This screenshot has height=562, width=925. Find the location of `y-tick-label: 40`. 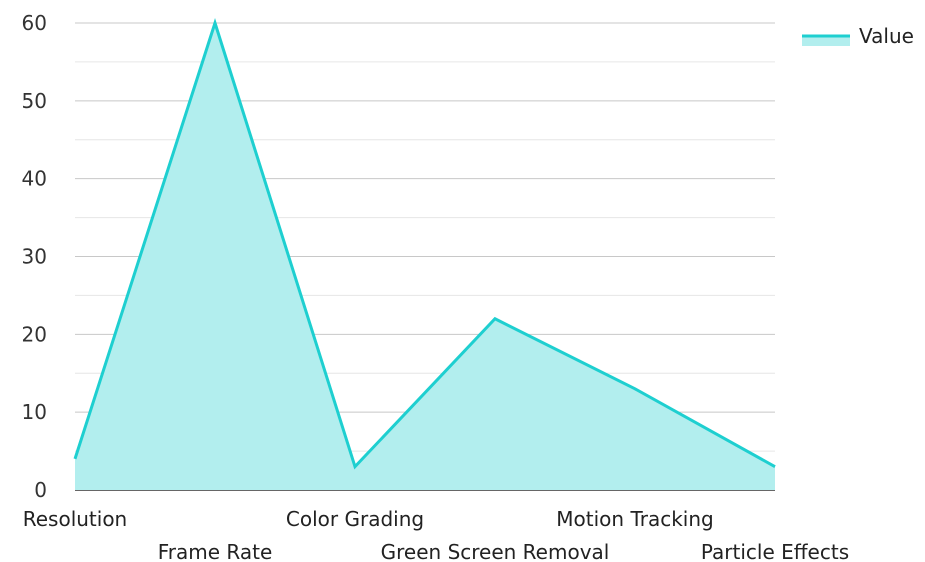

y-tick-label: 40 is located at coordinates (34, 179).